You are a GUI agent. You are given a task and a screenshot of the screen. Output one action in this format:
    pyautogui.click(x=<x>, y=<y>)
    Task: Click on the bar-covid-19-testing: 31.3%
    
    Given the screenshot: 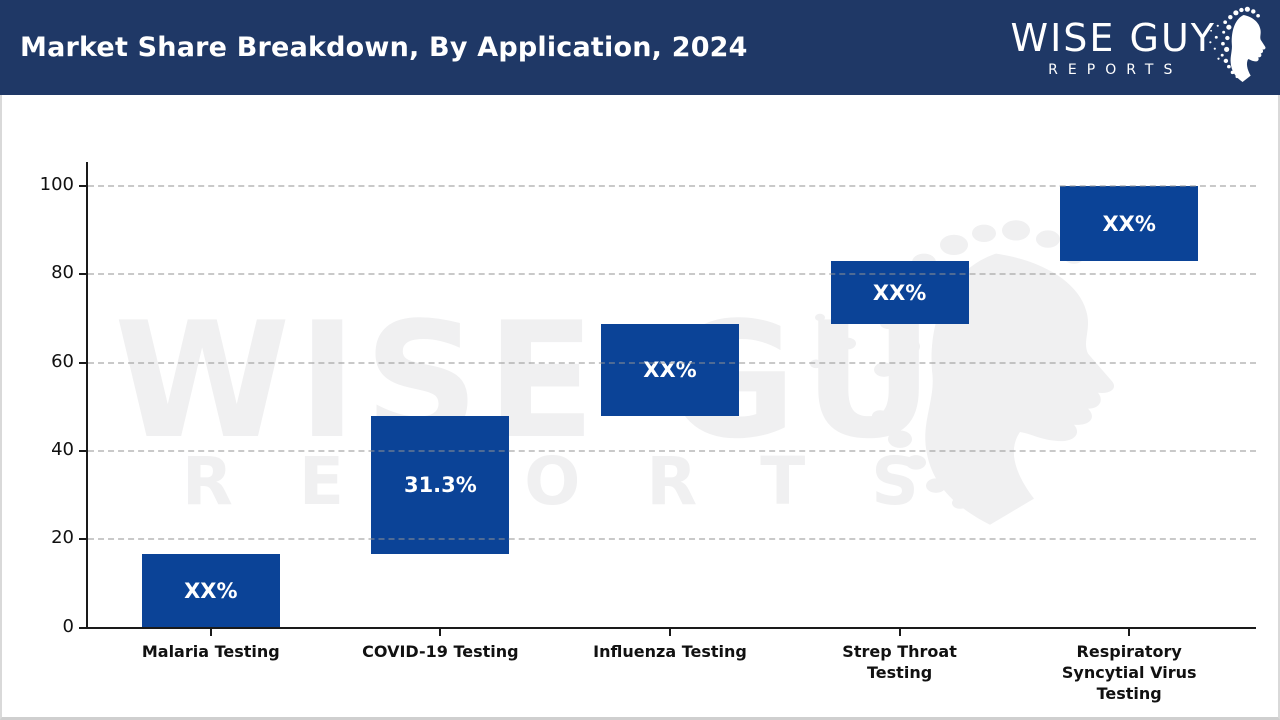 What is the action you would take?
    pyautogui.click(x=440, y=484)
    